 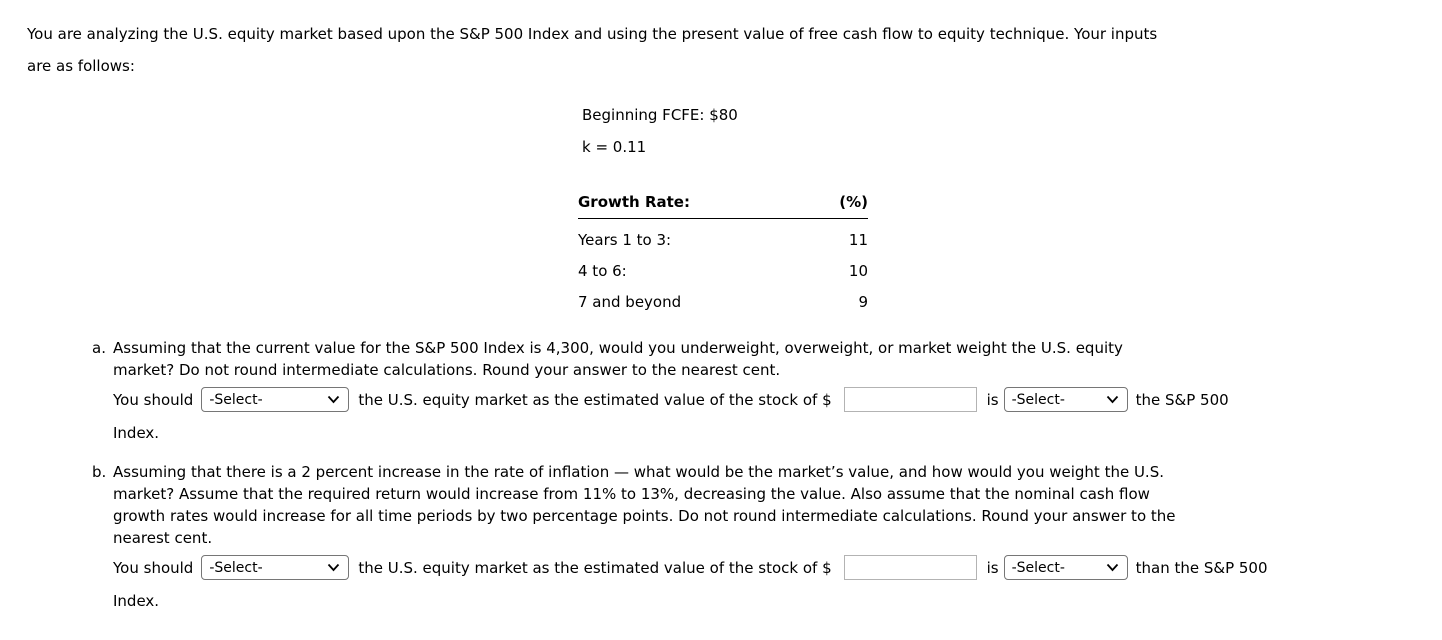 I want to click on table-header-label: Growth Rate:, so click(x=634, y=202).